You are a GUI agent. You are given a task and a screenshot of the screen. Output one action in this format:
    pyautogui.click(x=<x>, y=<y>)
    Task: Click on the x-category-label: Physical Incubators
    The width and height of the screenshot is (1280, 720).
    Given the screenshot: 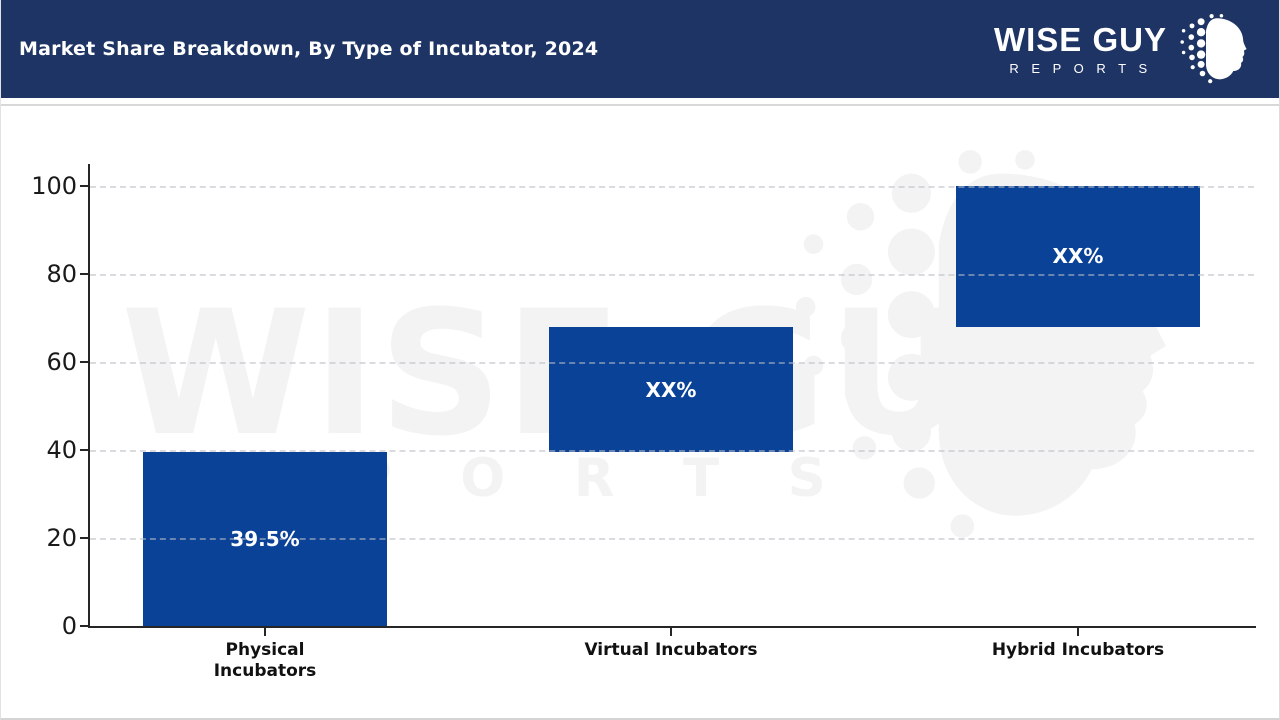 What is the action you would take?
    pyautogui.click(x=265, y=661)
    